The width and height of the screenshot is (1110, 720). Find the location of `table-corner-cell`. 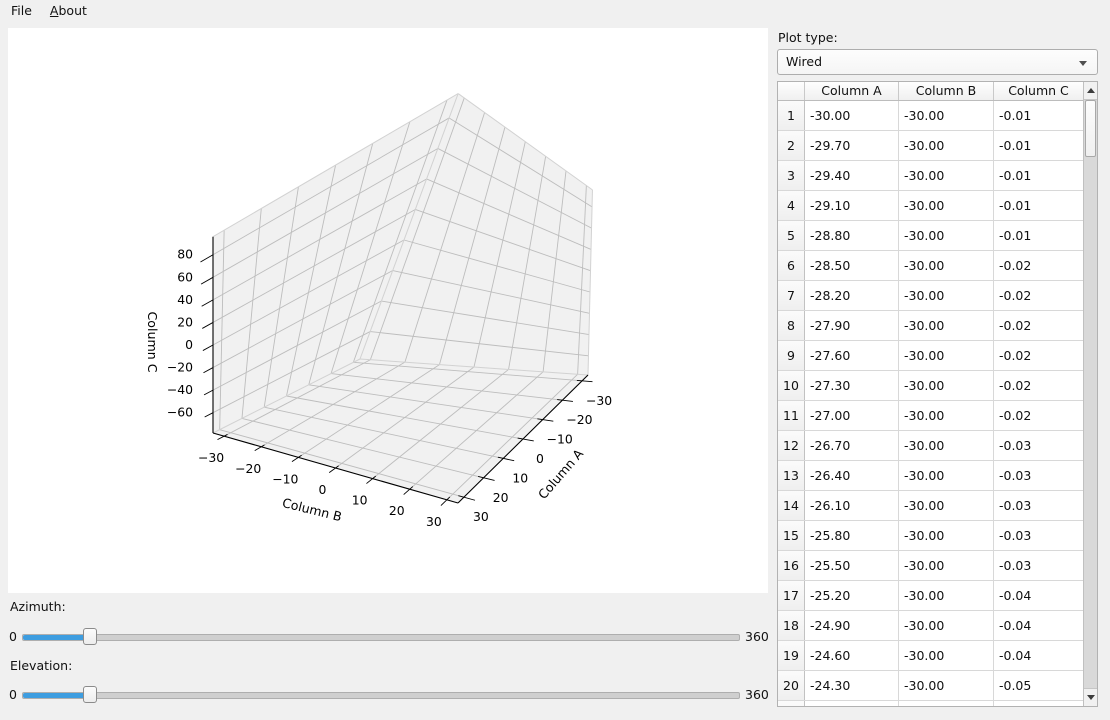

table-corner-cell is located at coordinates (791, 91).